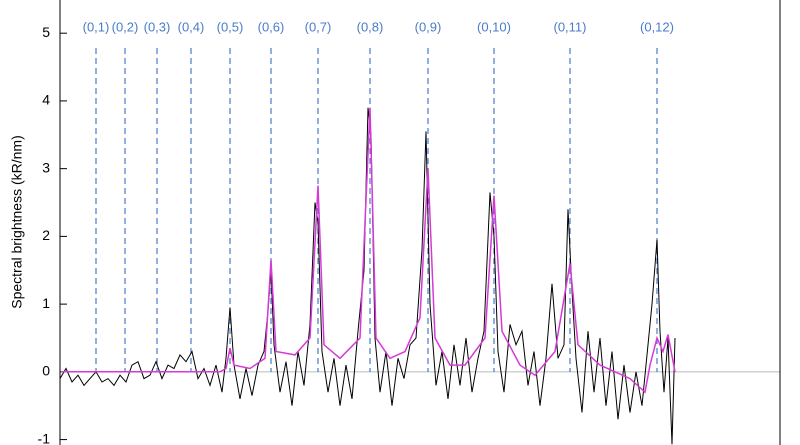 This screenshot has height=445, width=800. What do you see at coordinates (46, 371) in the screenshot?
I see `y-tick-label: 0` at bounding box center [46, 371].